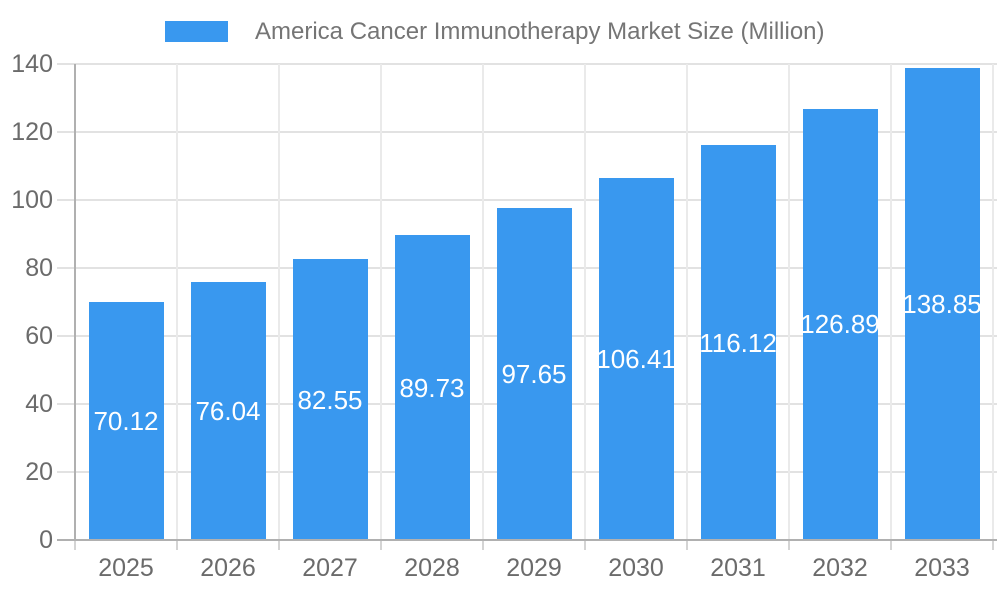 The image size is (1000, 600). Describe the element at coordinates (228, 568) in the screenshot. I see `x-axis-label: 2026` at that location.